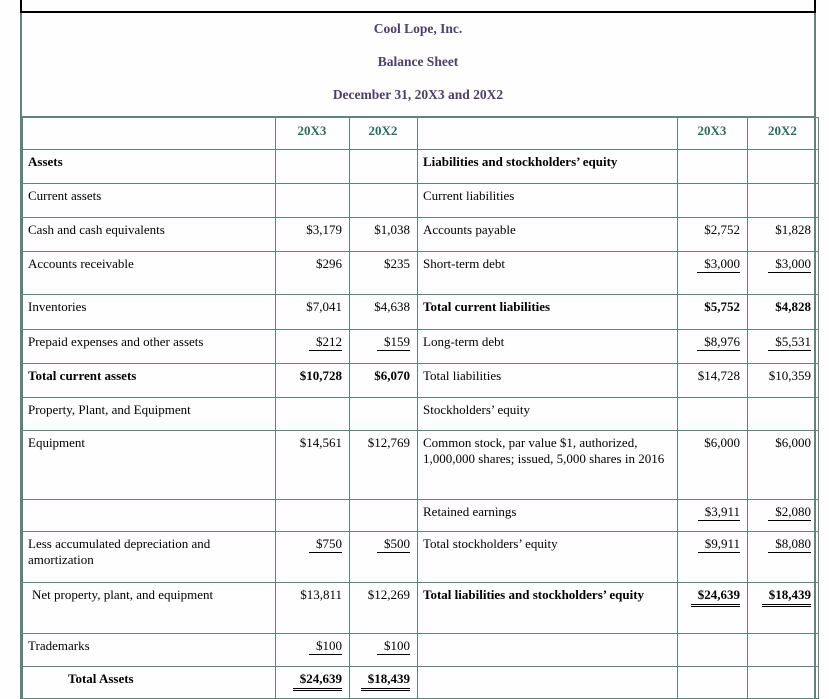 This screenshot has width=829, height=699. I want to click on table-row: Trademarks $100 $100, so click(420, 650).